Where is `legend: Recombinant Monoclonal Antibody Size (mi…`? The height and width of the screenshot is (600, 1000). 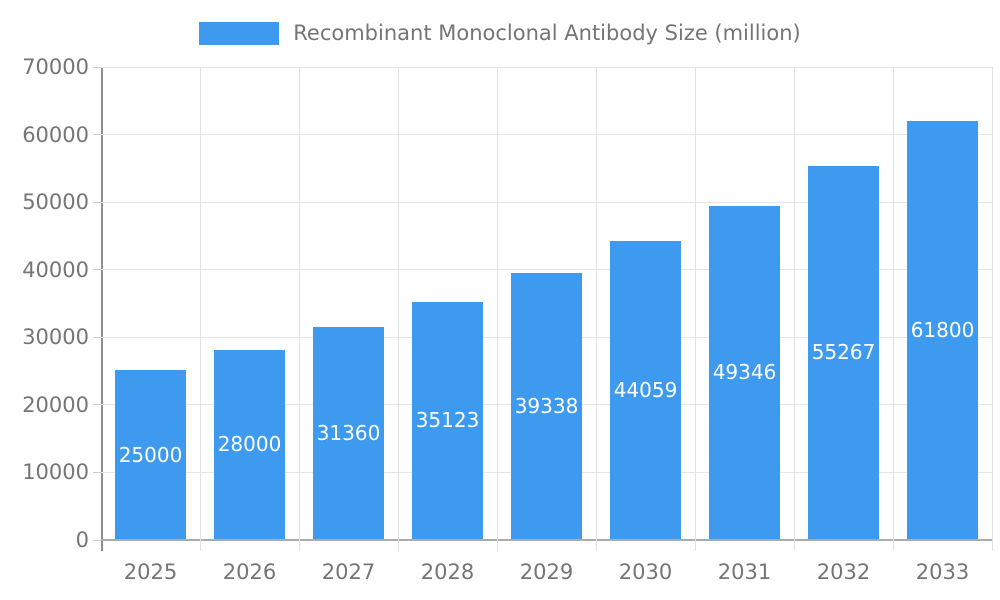 legend: Recombinant Monoclonal Antibody Size (mi… is located at coordinates (500, 33).